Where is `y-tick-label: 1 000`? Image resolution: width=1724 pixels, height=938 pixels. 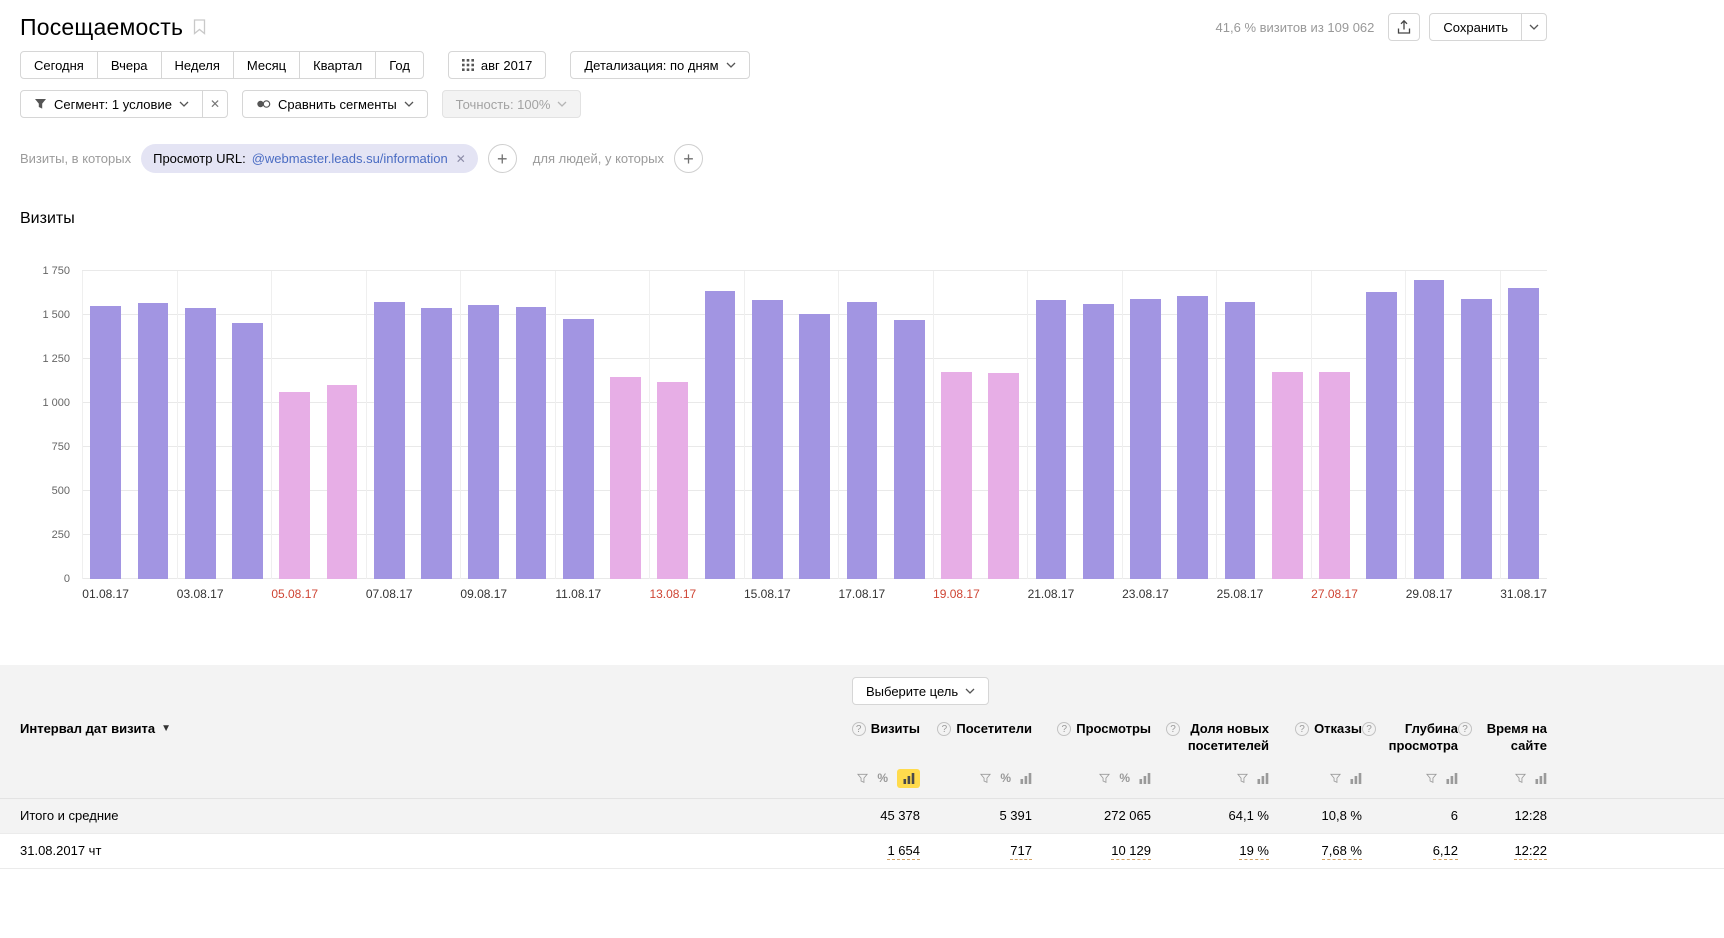
y-tick-label: 1 000 is located at coordinates (56, 403).